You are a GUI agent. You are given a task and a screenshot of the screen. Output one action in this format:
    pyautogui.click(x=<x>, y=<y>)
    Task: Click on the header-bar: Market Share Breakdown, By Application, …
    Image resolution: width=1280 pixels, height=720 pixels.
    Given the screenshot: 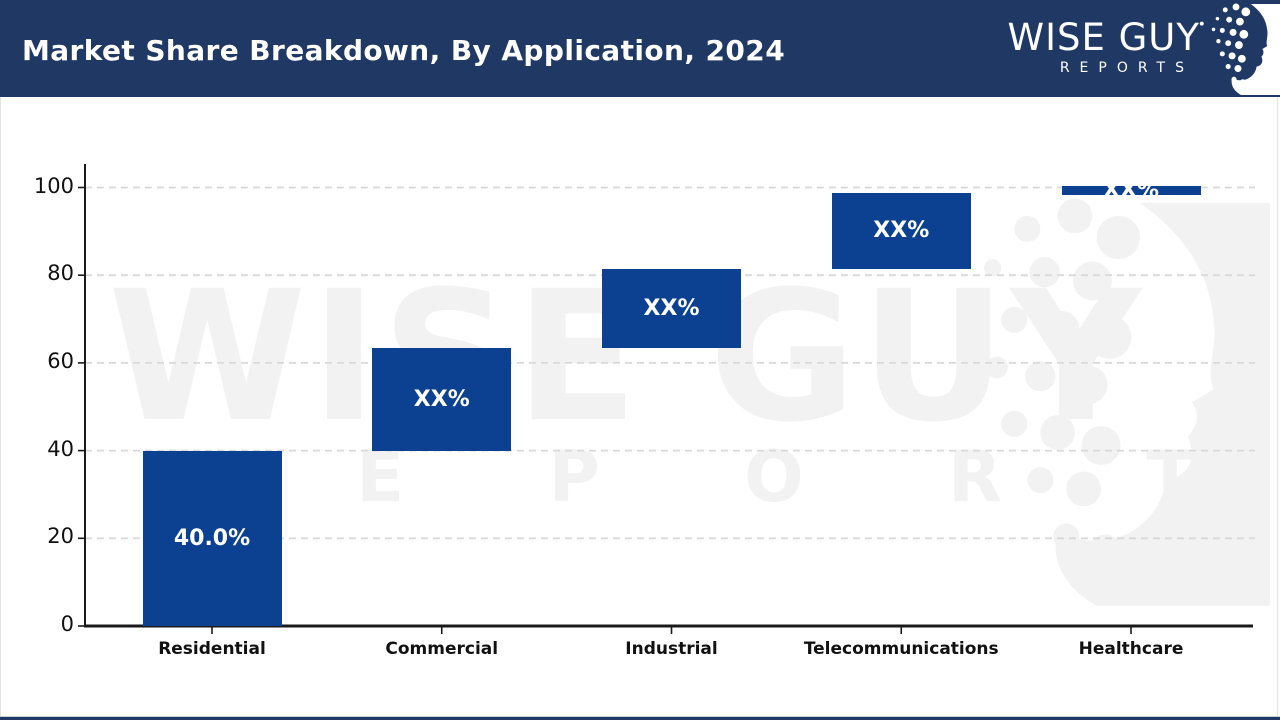 What is the action you would take?
    pyautogui.click(x=640, y=48)
    